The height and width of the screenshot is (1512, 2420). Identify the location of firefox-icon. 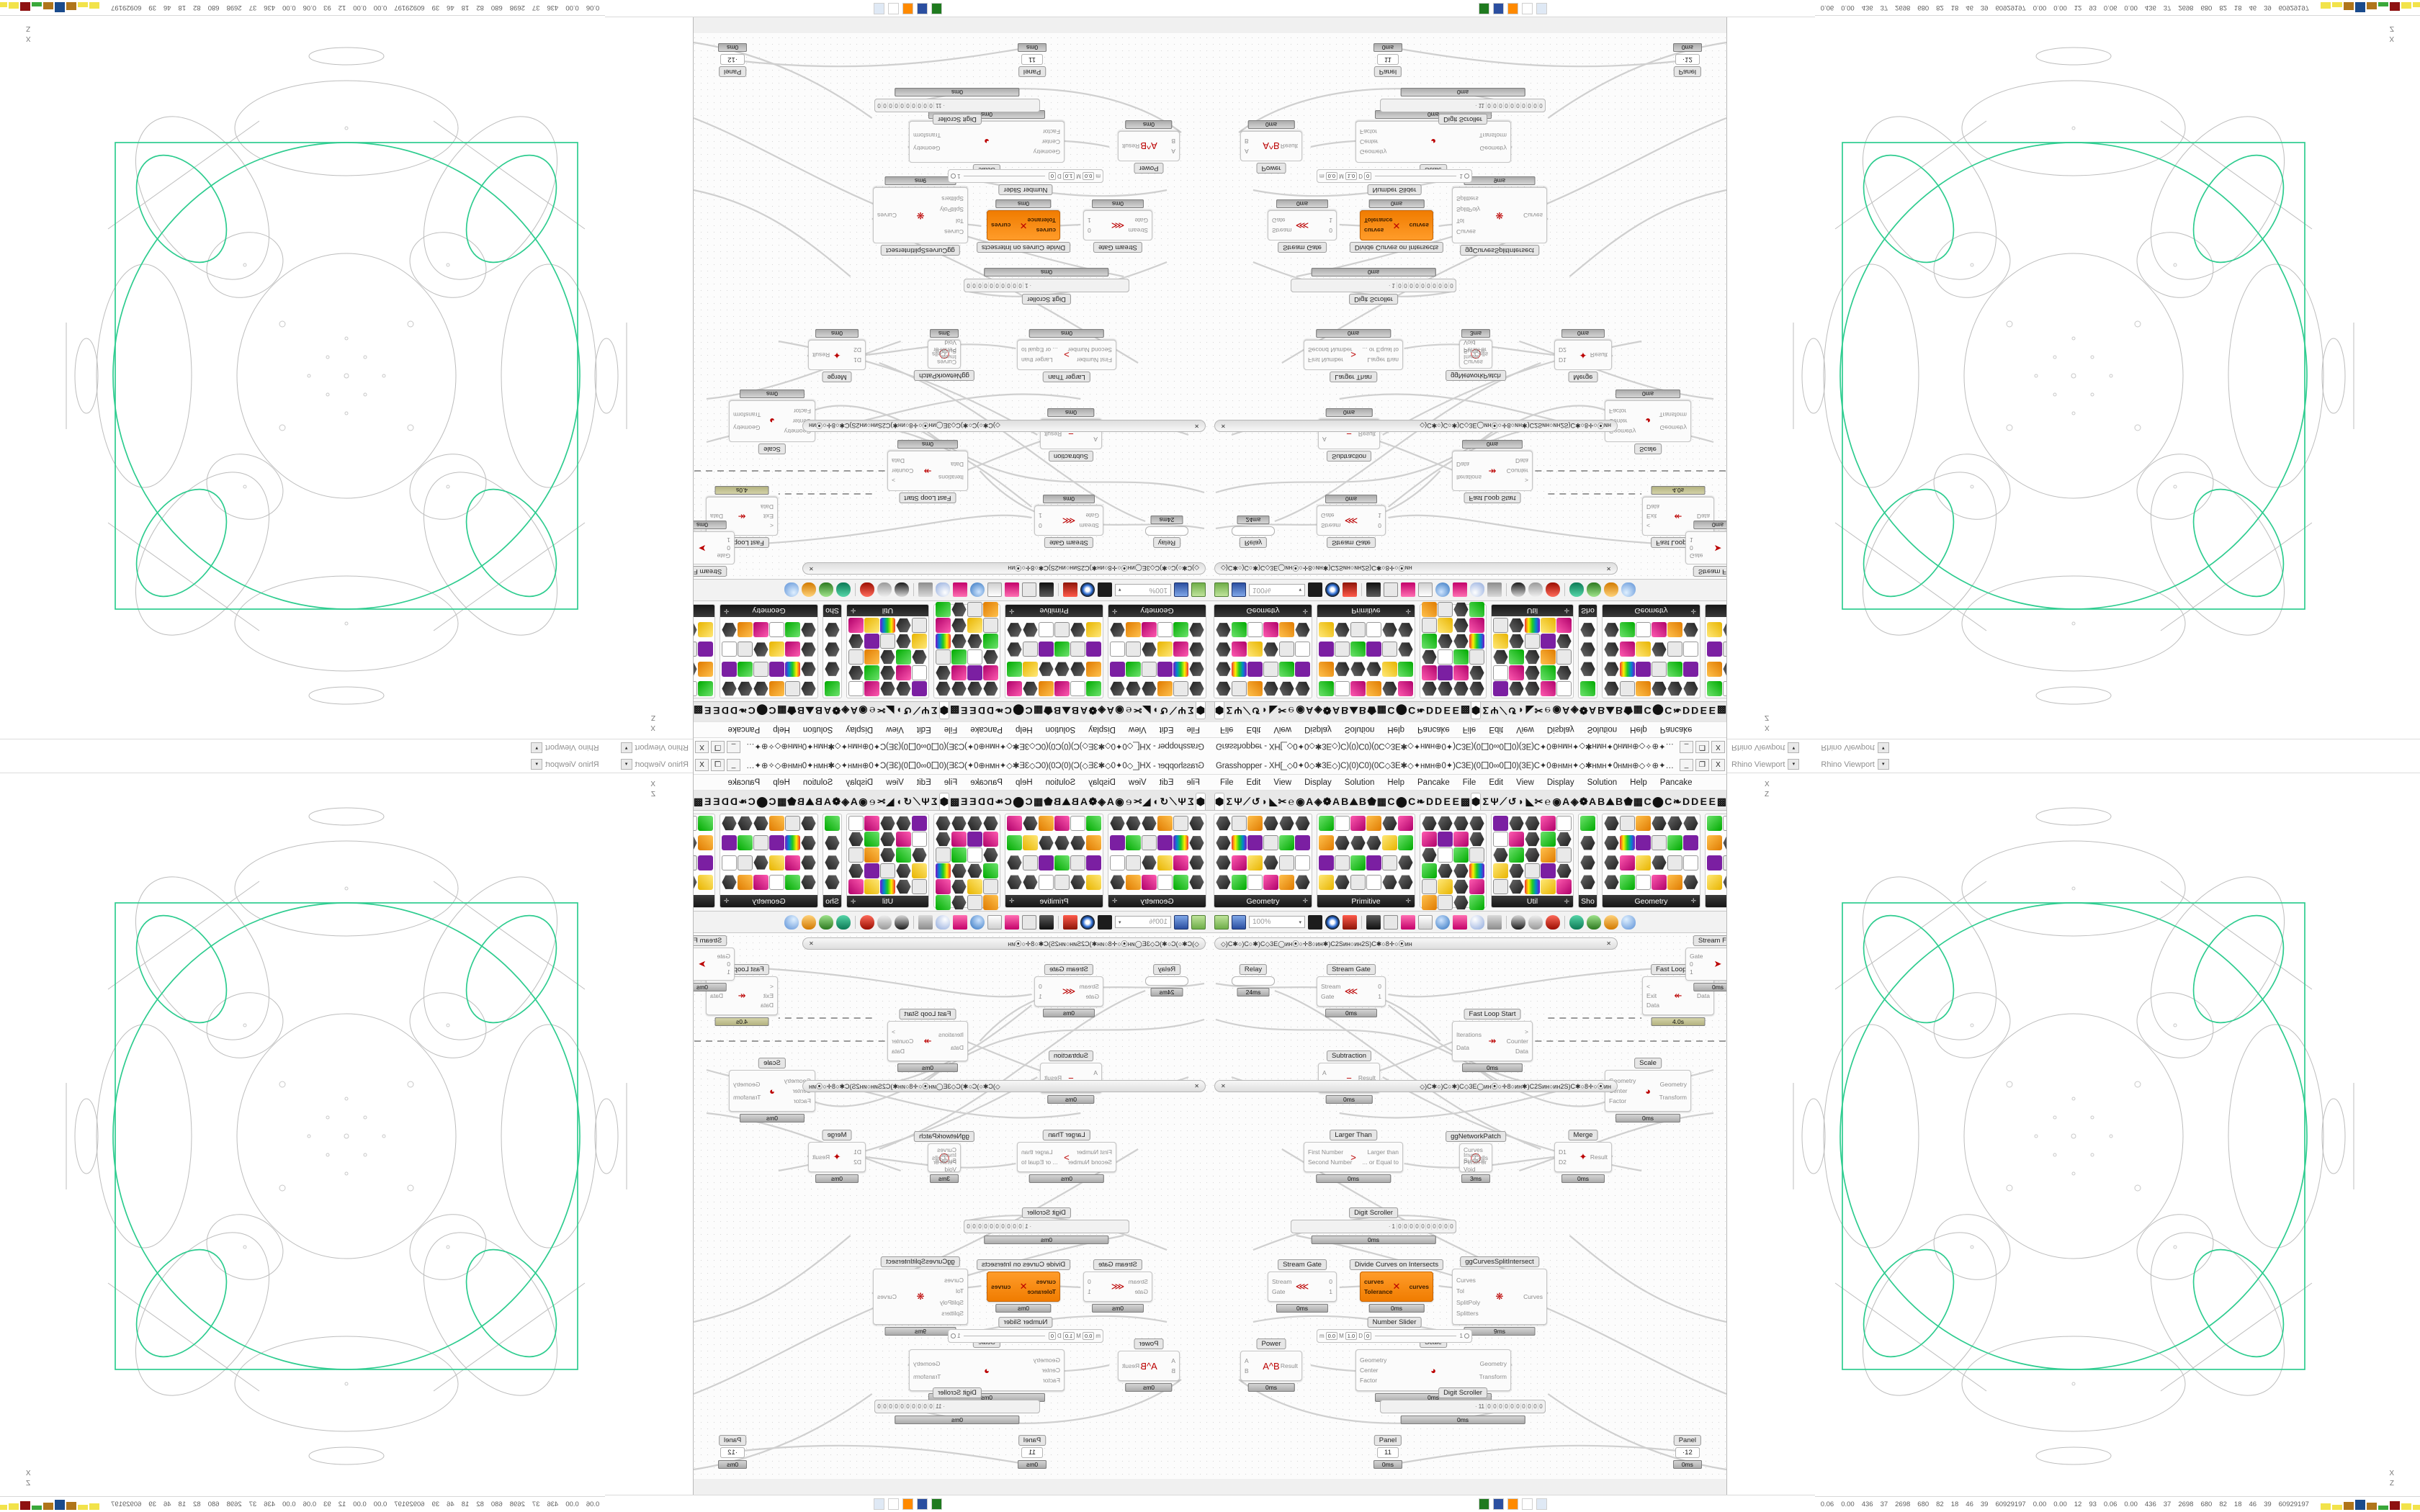
(907, 8).